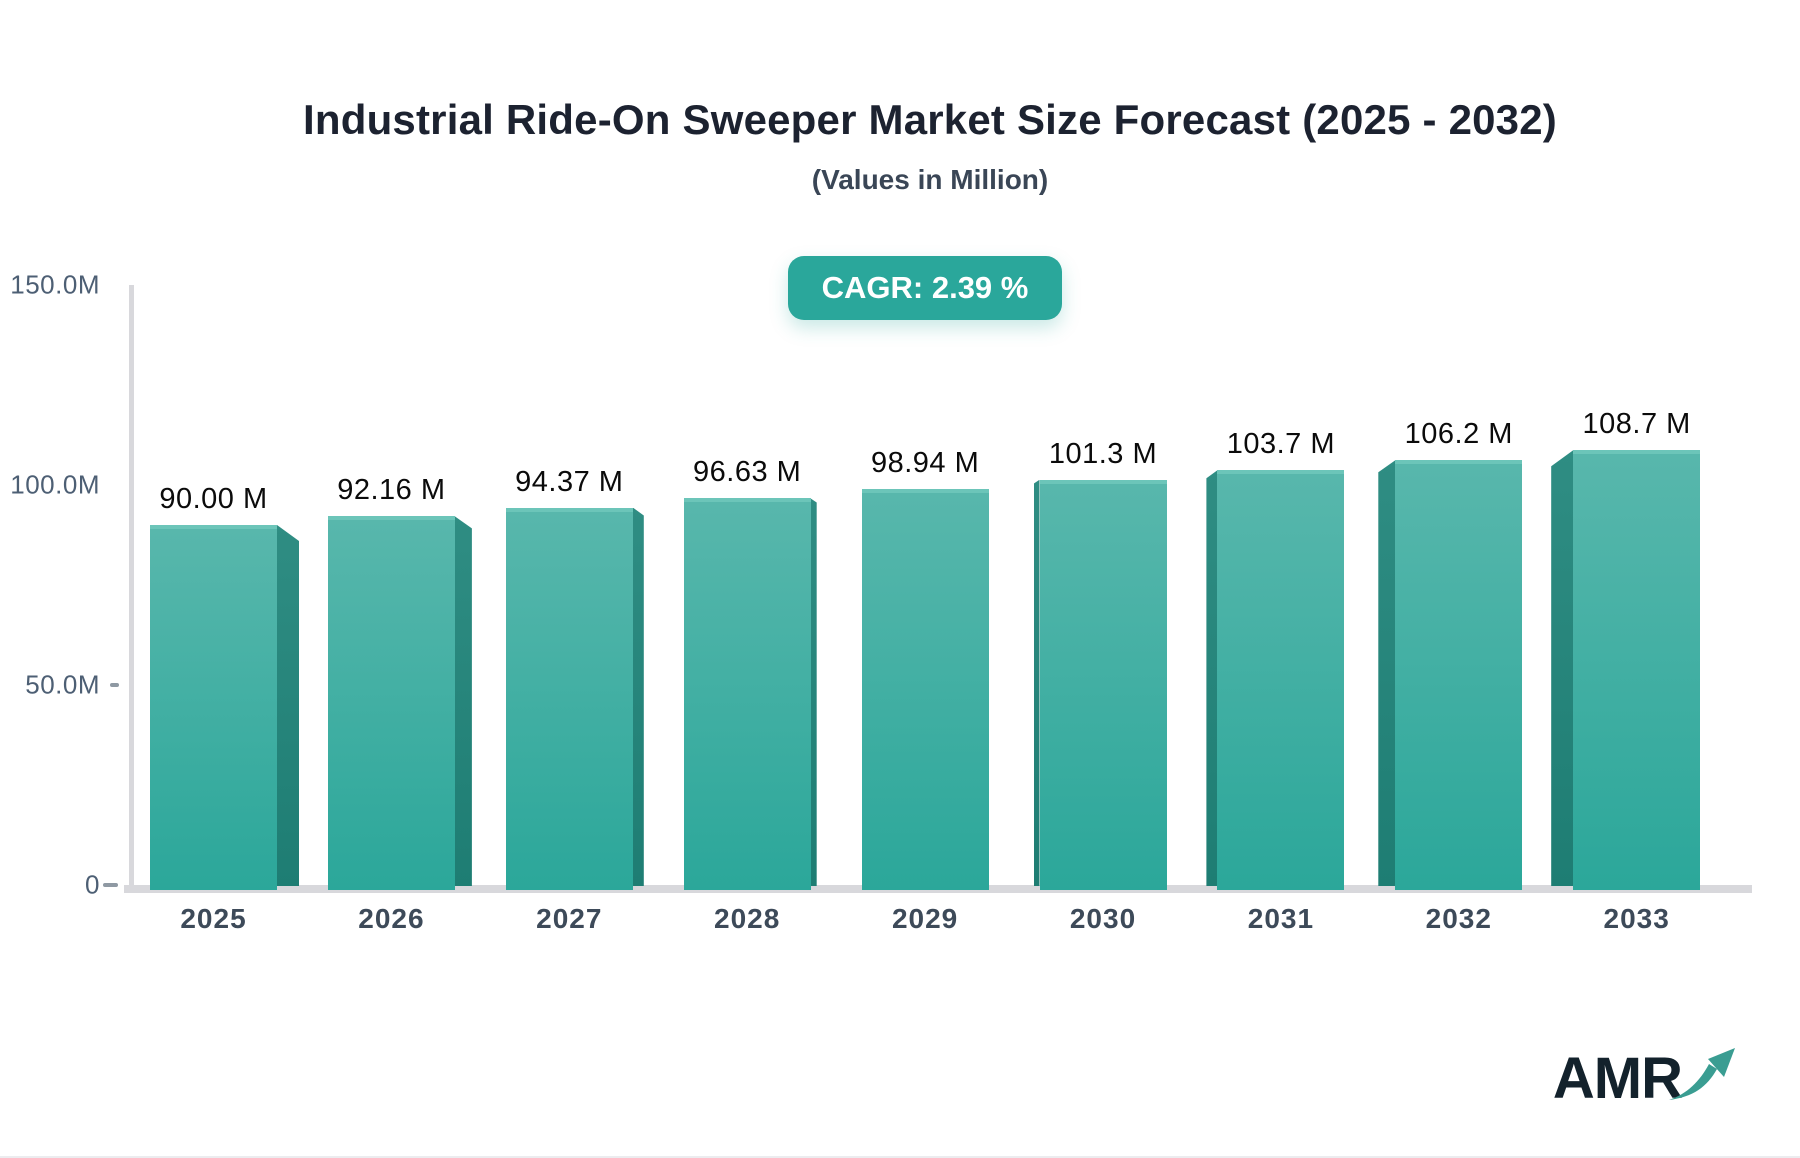  Describe the element at coordinates (1458, 434) in the screenshot. I see `bar-value-label: 106.2 M` at that location.